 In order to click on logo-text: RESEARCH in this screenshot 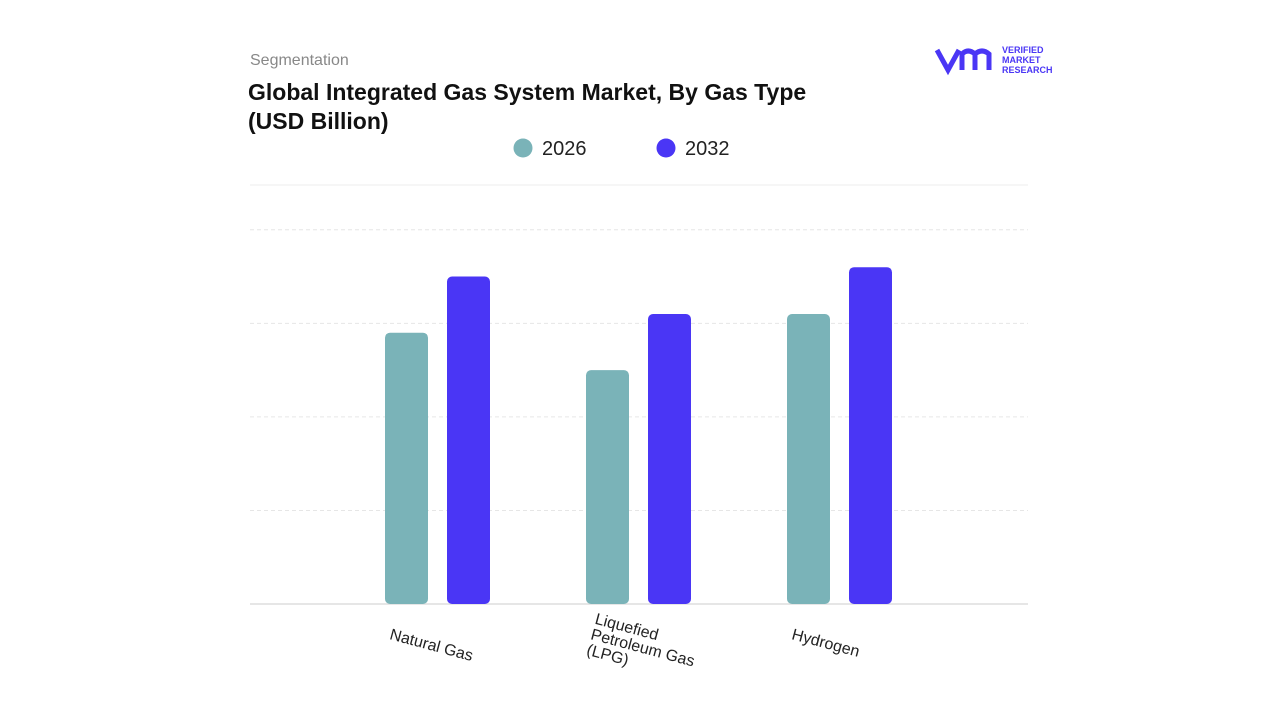, I will do `click(1027, 70)`.